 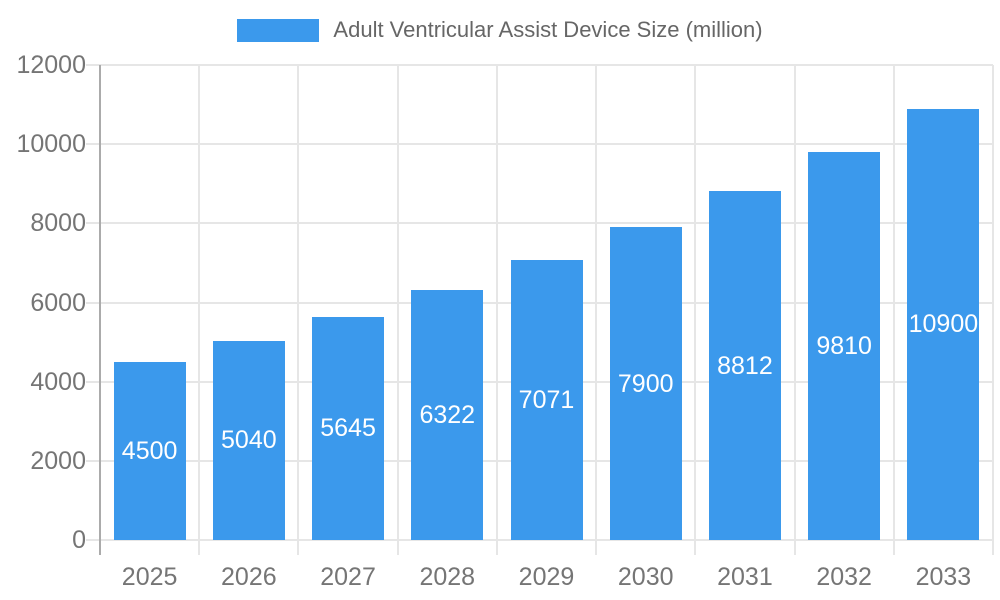 What do you see at coordinates (745, 577) in the screenshot?
I see `x-tick-label: 2031` at bounding box center [745, 577].